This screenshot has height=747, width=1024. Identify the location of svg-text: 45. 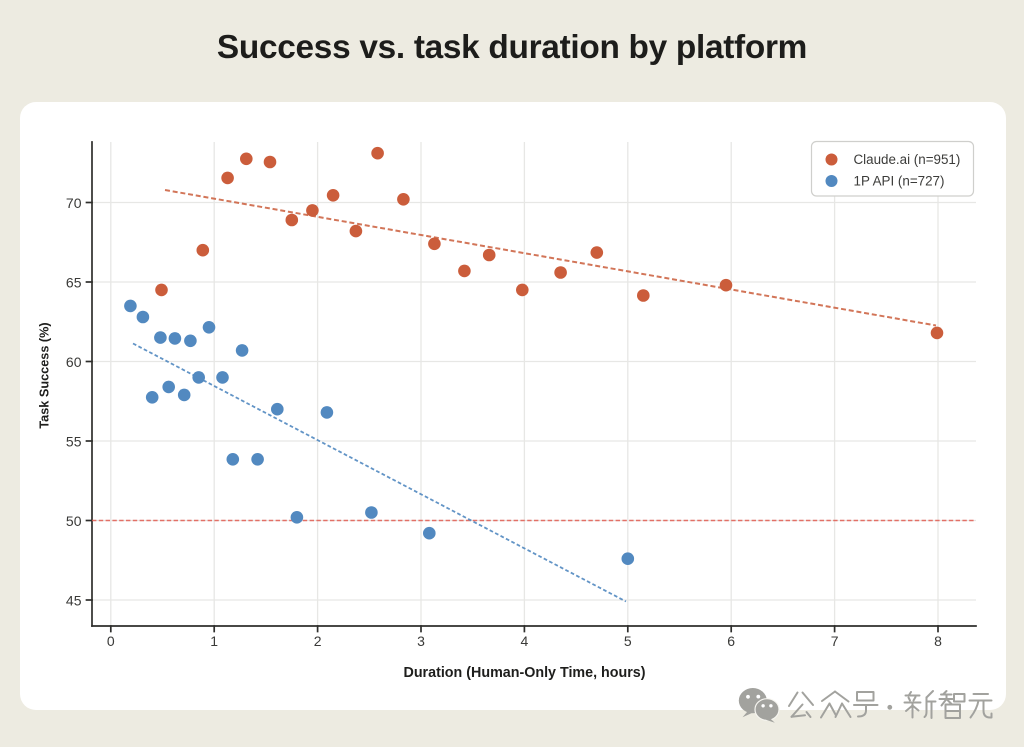
(74, 600).